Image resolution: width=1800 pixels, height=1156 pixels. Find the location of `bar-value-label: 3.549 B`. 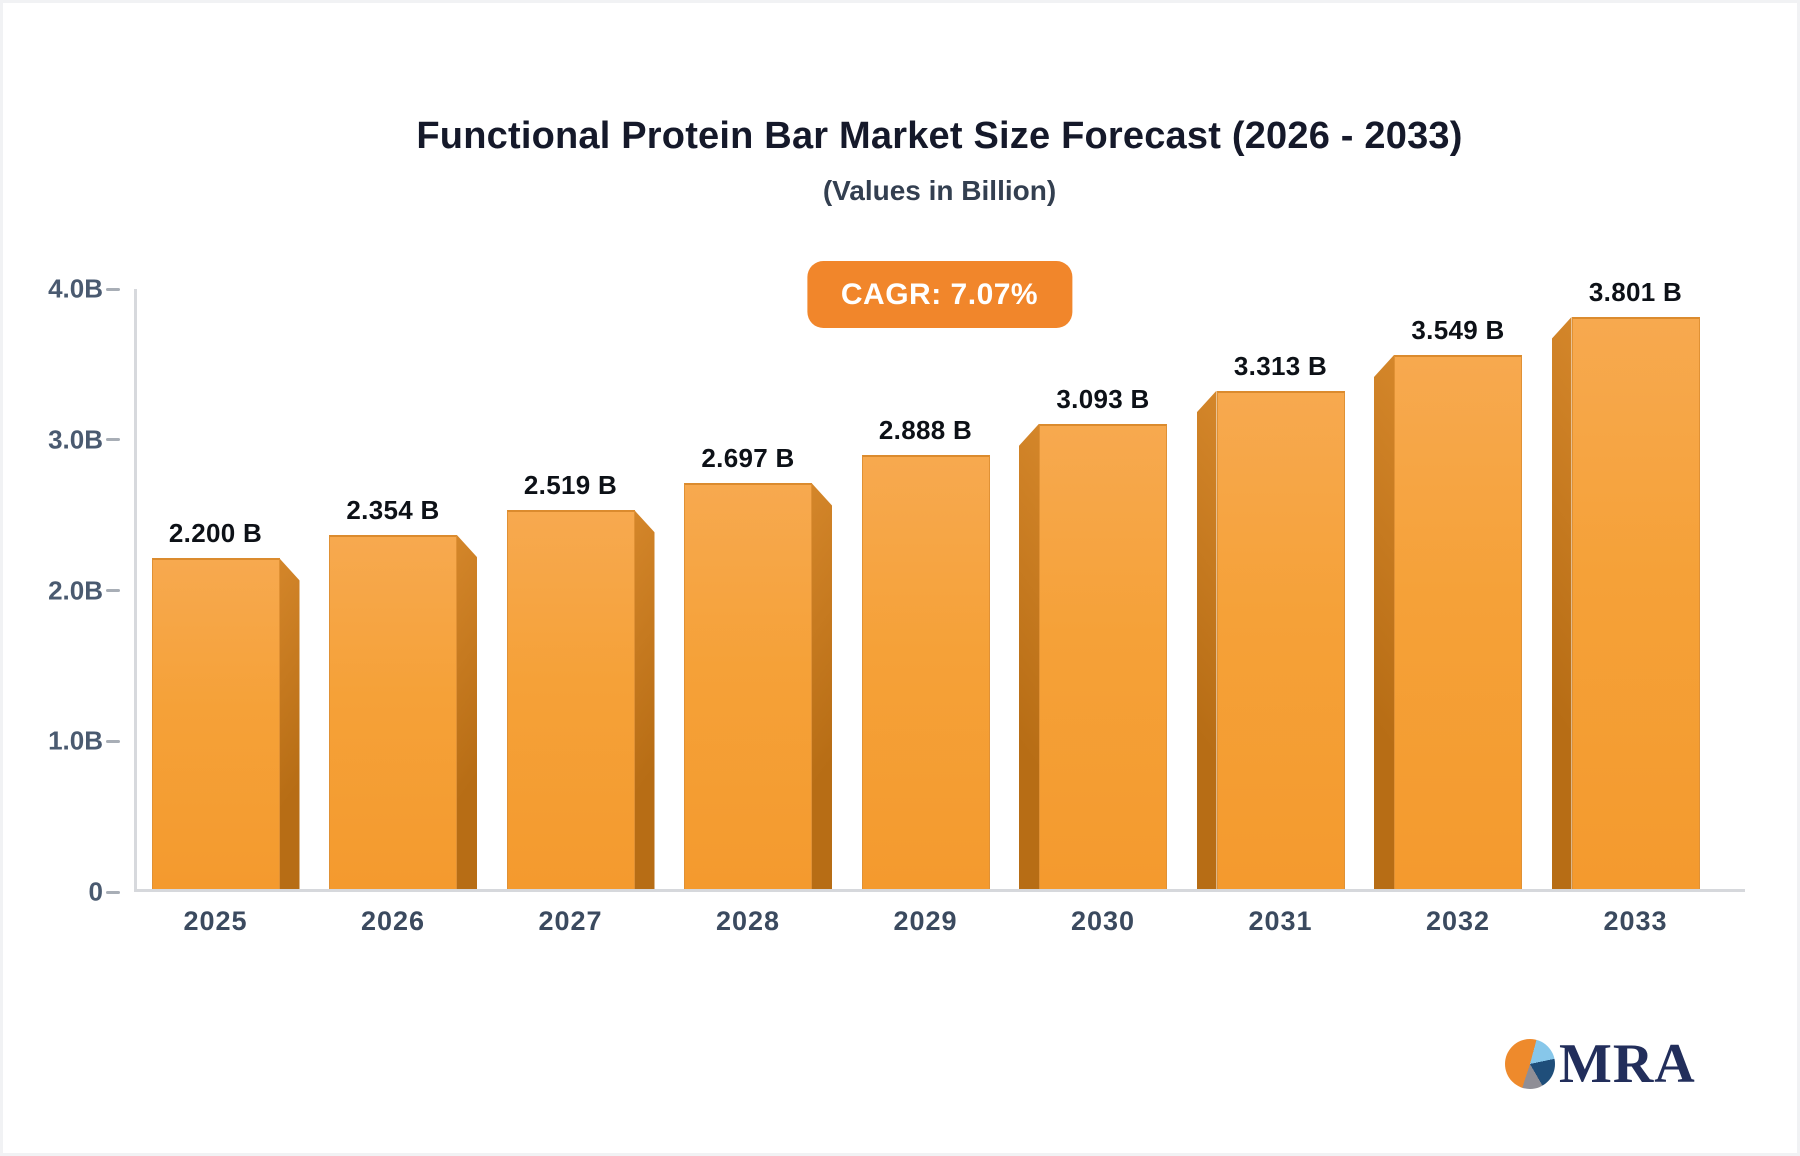

bar-value-label: 3.549 B is located at coordinates (1458, 330).